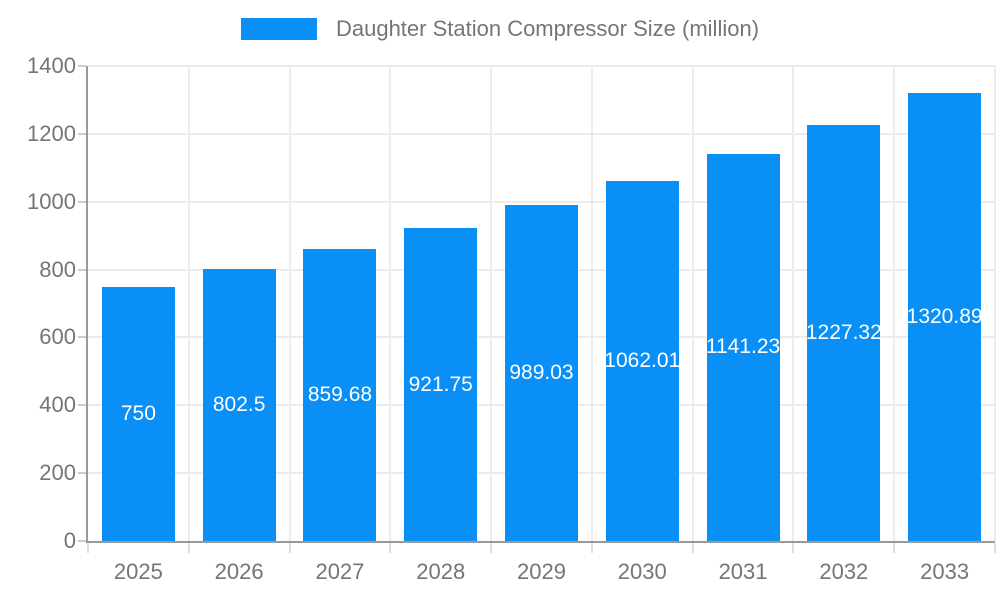 This screenshot has width=1000, height=600. I want to click on x-axis-label: 2030, so click(642, 571).